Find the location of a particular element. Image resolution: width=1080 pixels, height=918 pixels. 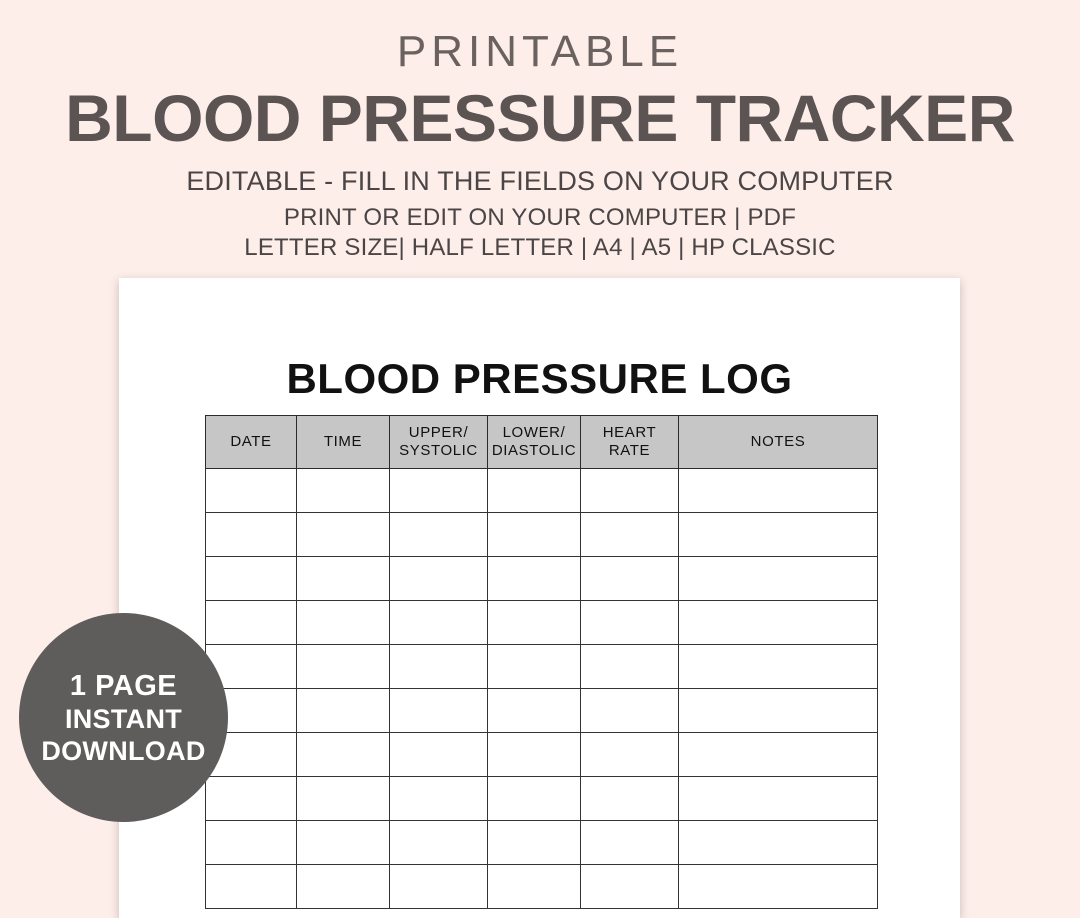

instant-download-badge: 1 PAGE INSTANT DOWNLOAD is located at coordinates (123, 717).